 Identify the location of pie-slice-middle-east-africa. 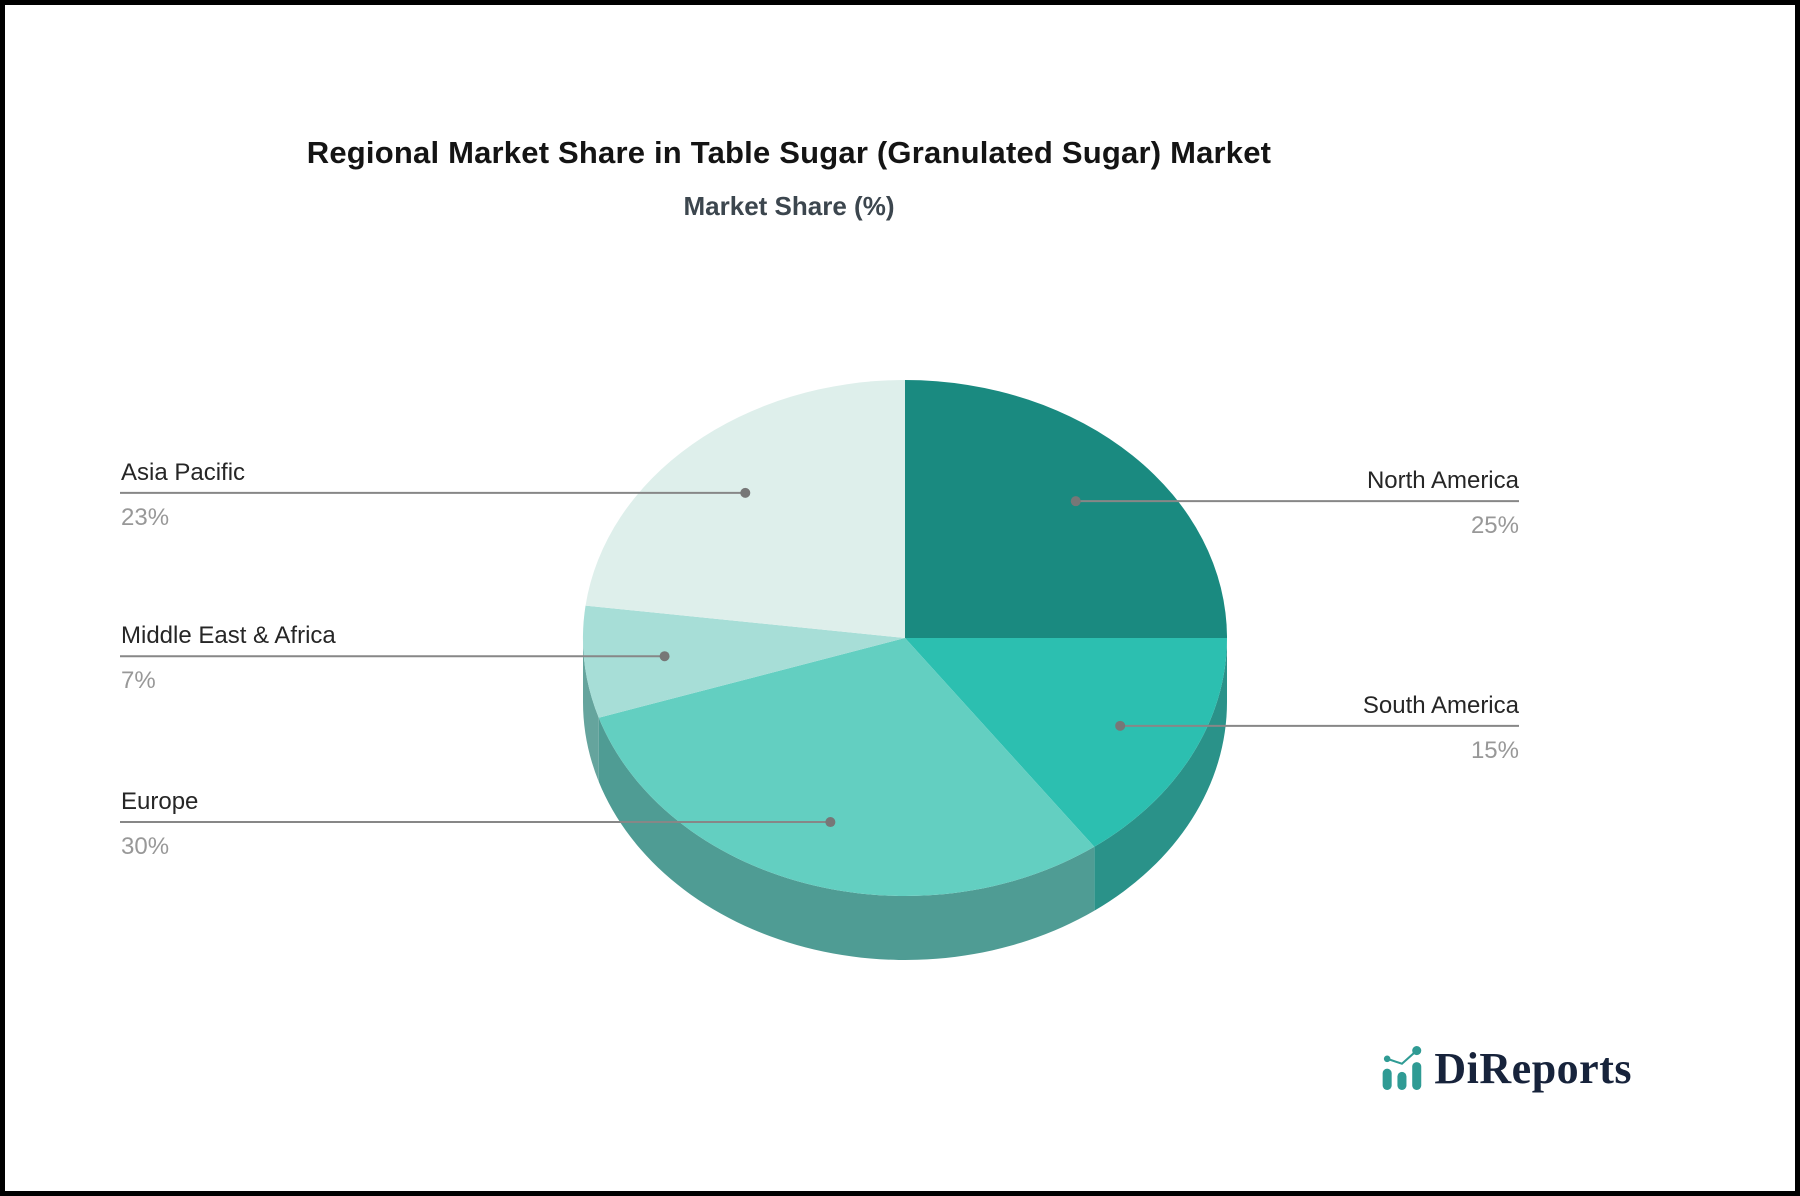
(744, 661).